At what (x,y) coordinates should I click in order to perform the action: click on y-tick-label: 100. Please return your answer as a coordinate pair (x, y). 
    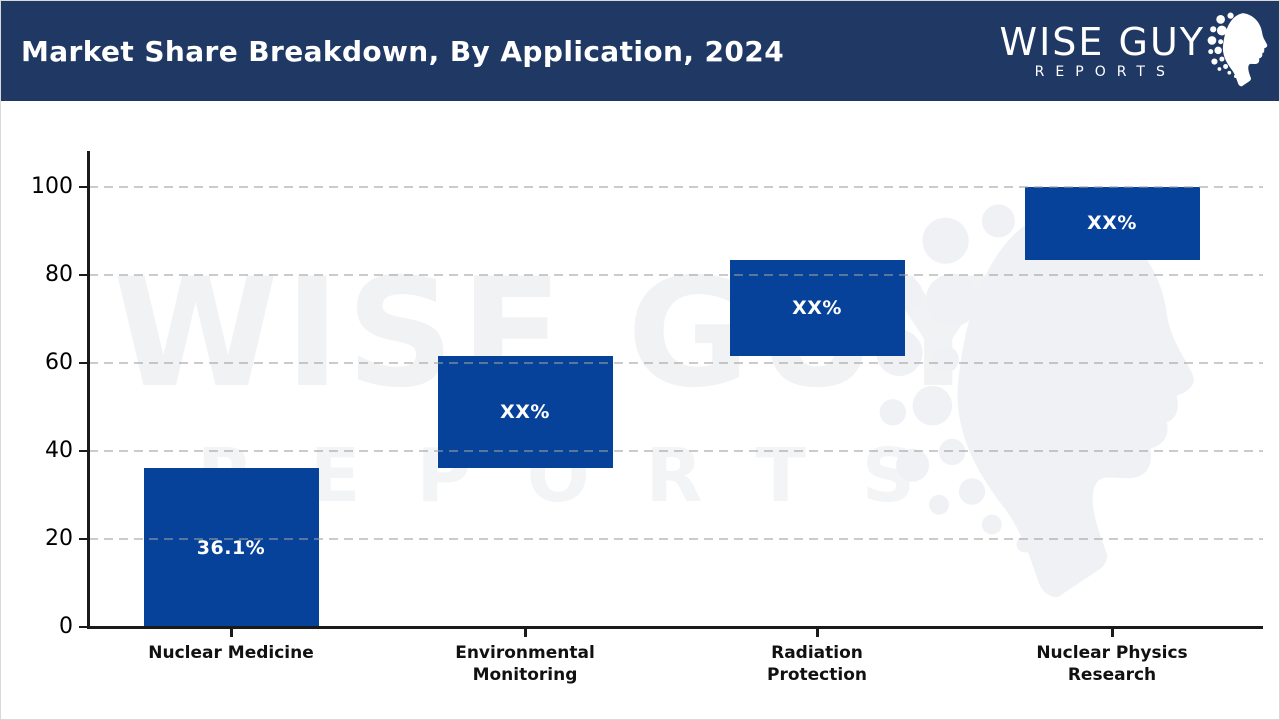
    Looking at the image, I should click on (52, 186).